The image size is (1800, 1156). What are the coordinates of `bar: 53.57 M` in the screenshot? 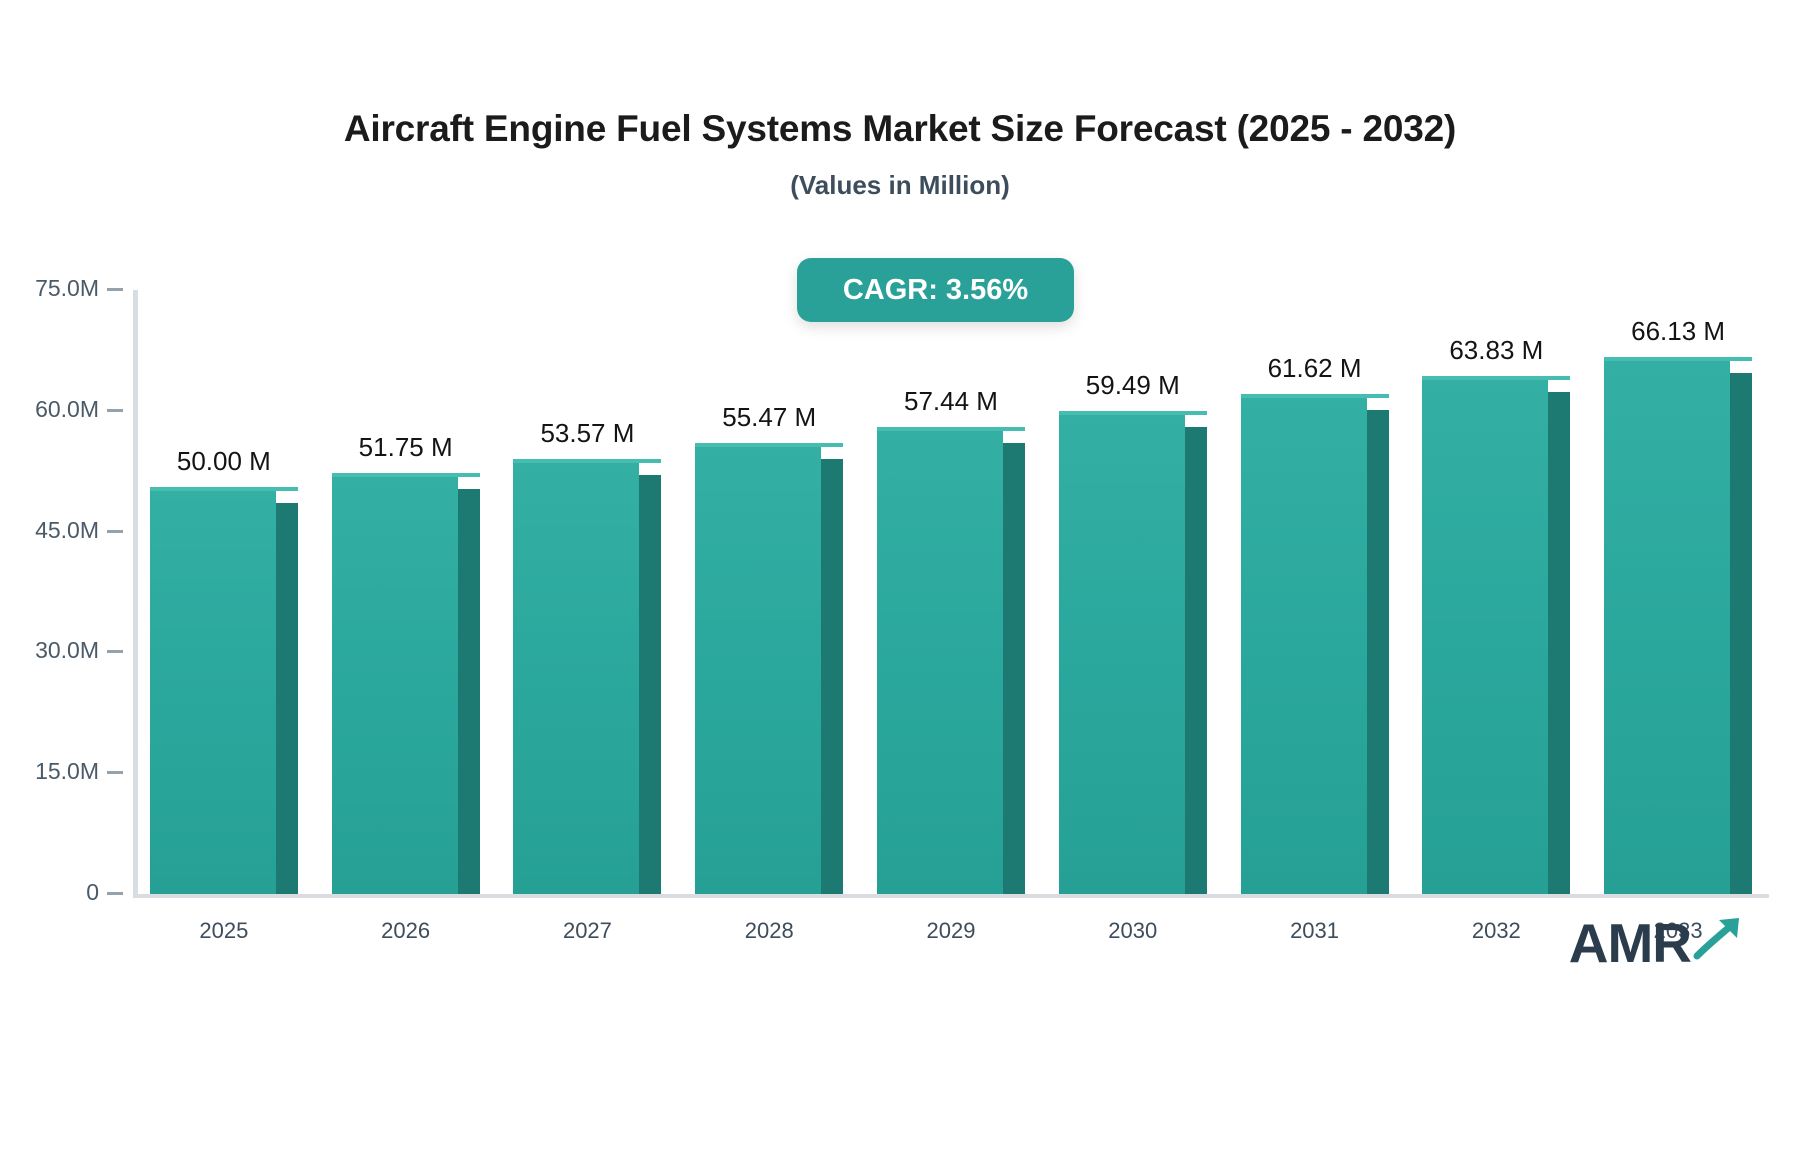 It's located at (587, 592).